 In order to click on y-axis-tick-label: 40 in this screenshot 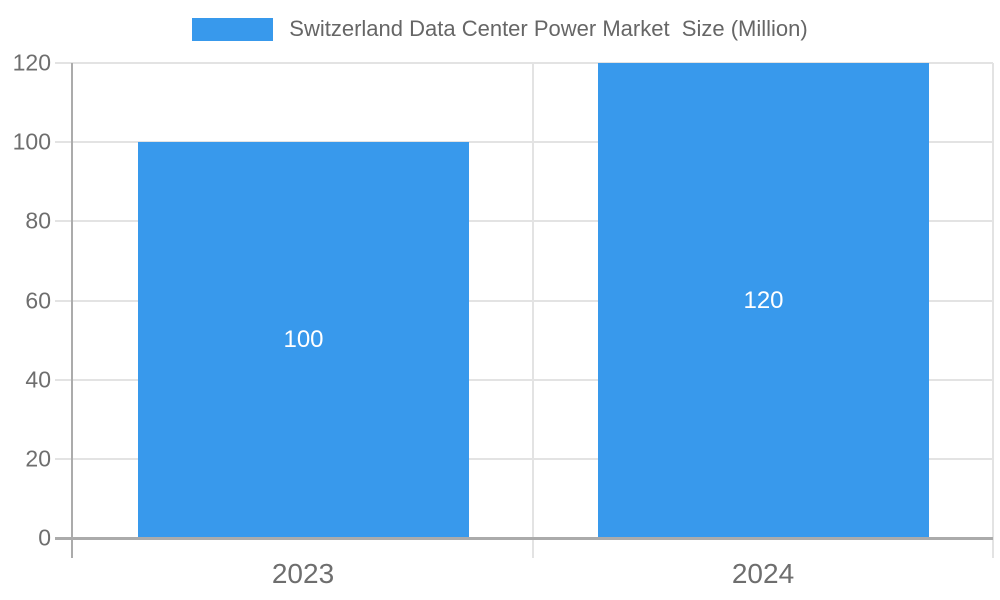, I will do `click(38, 379)`.